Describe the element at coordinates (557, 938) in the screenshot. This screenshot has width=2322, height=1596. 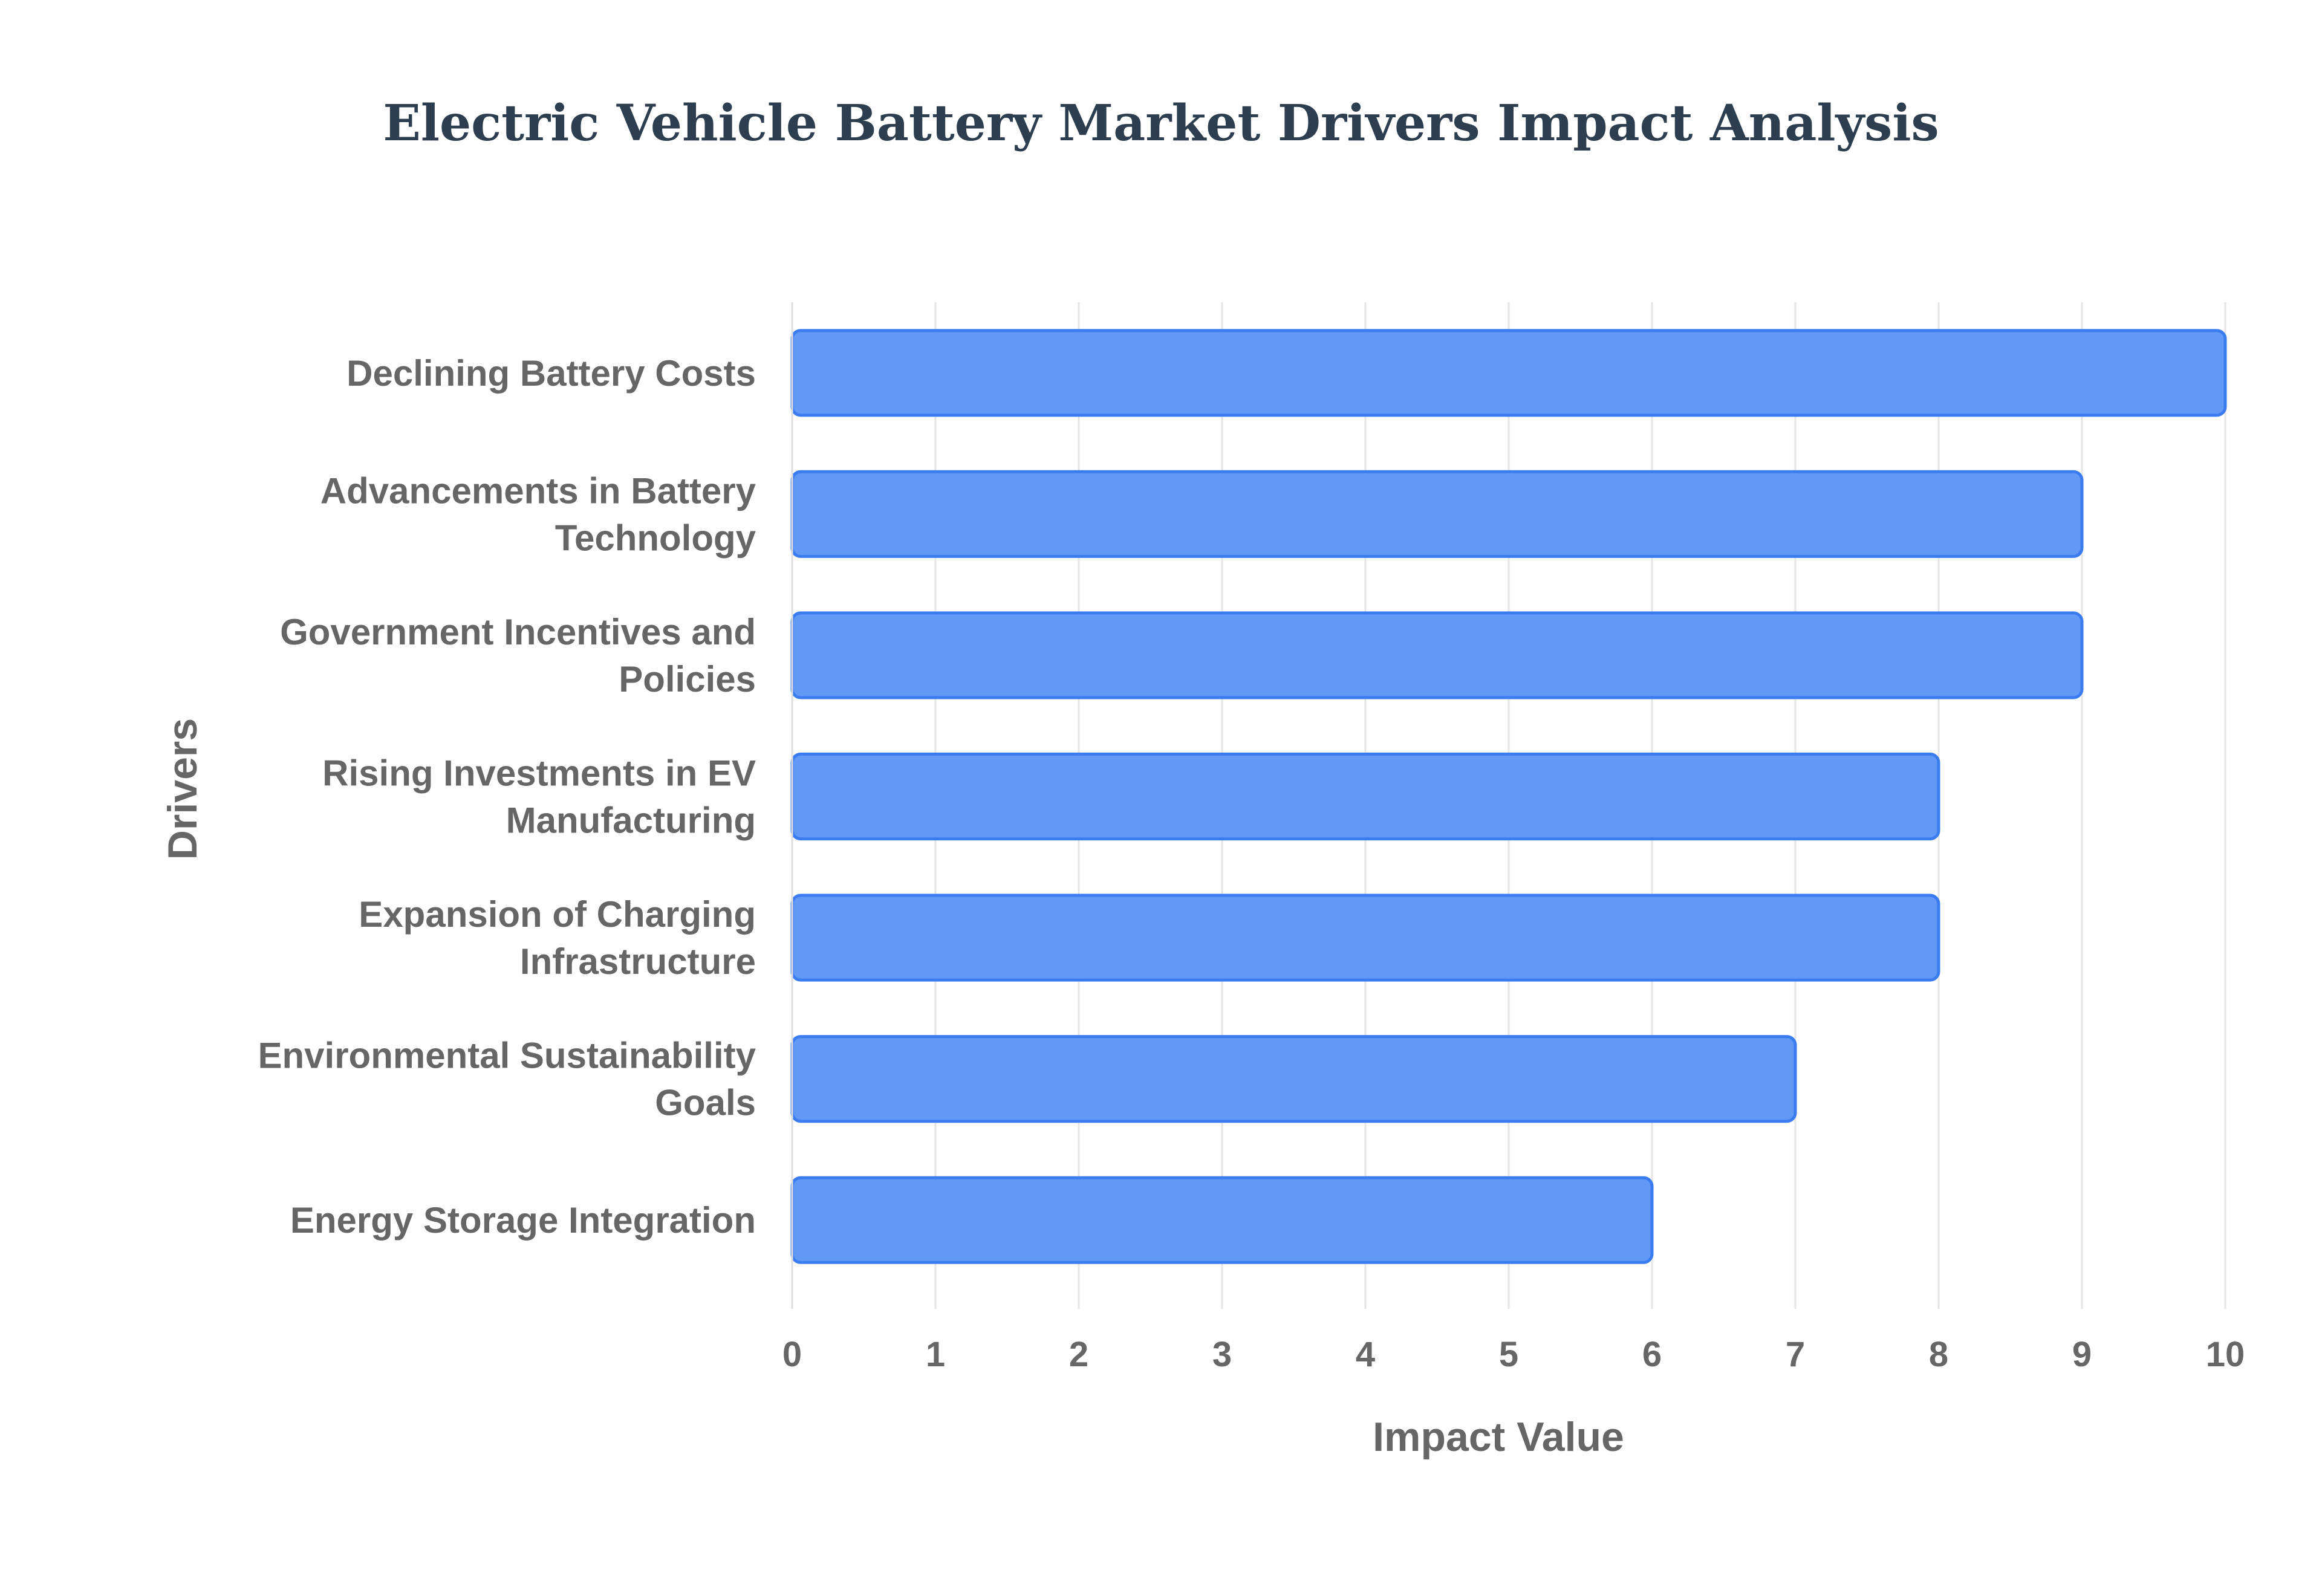
I see `category-label: Expansion of Charging Infrastructure` at that location.